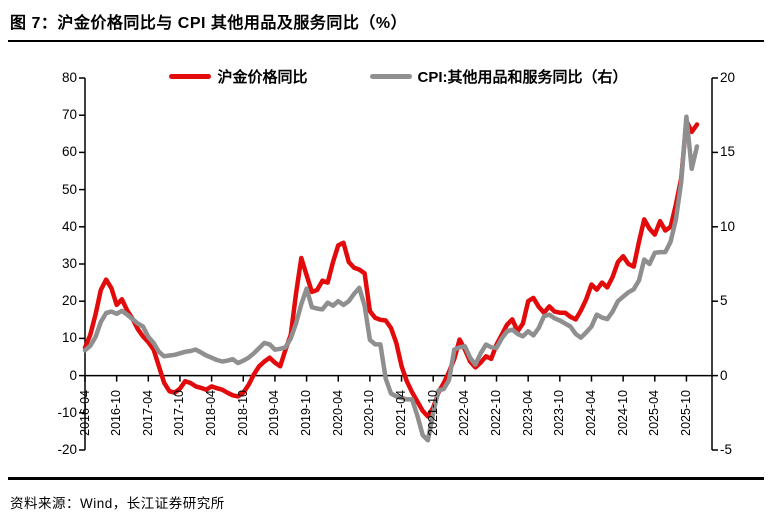 The height and width of the screenshot is (529, 772). I want to click on chart-legend: 沪金价格同比 CPI:其他用品和服务同比（右）, so click(398, 76).